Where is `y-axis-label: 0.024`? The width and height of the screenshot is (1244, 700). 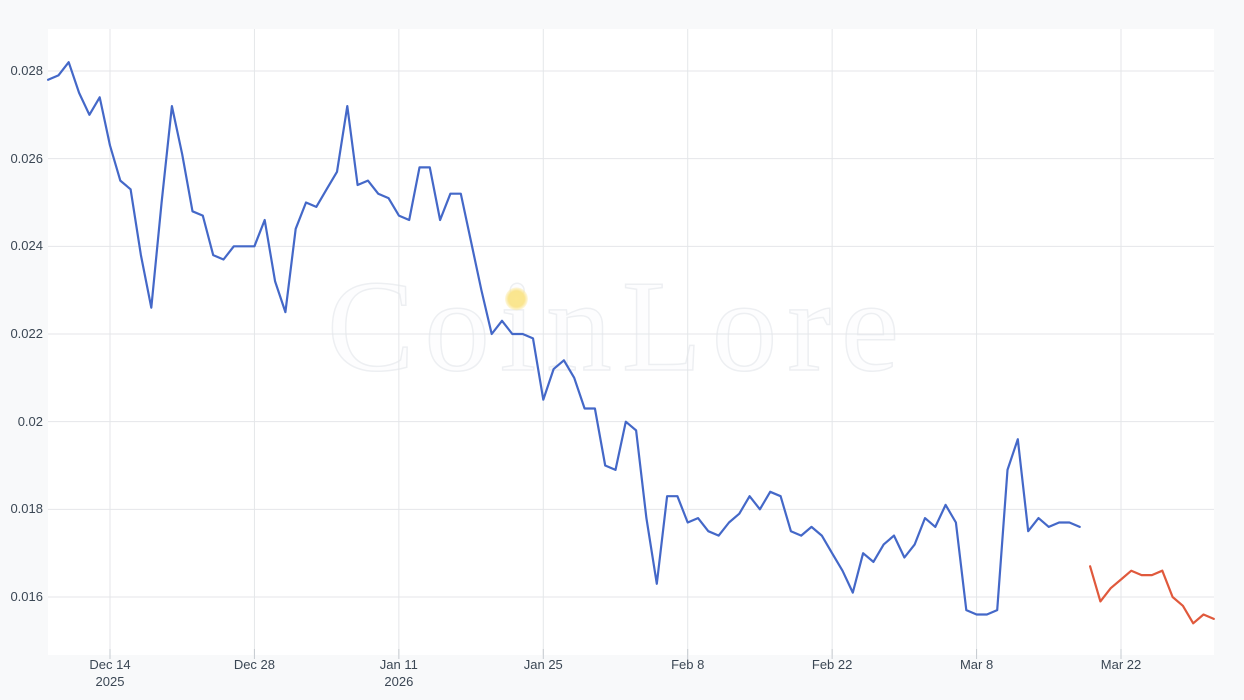 y-axis-label: 0.024 is located at coordinates (26, 246).